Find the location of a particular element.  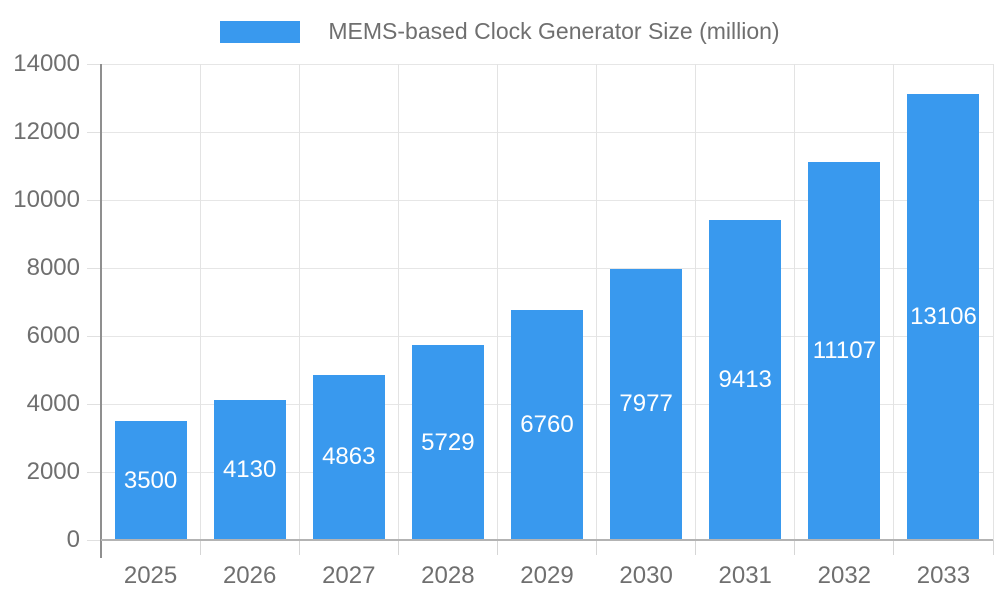

legend-swatch-icon is located at coordinates (260, 31).